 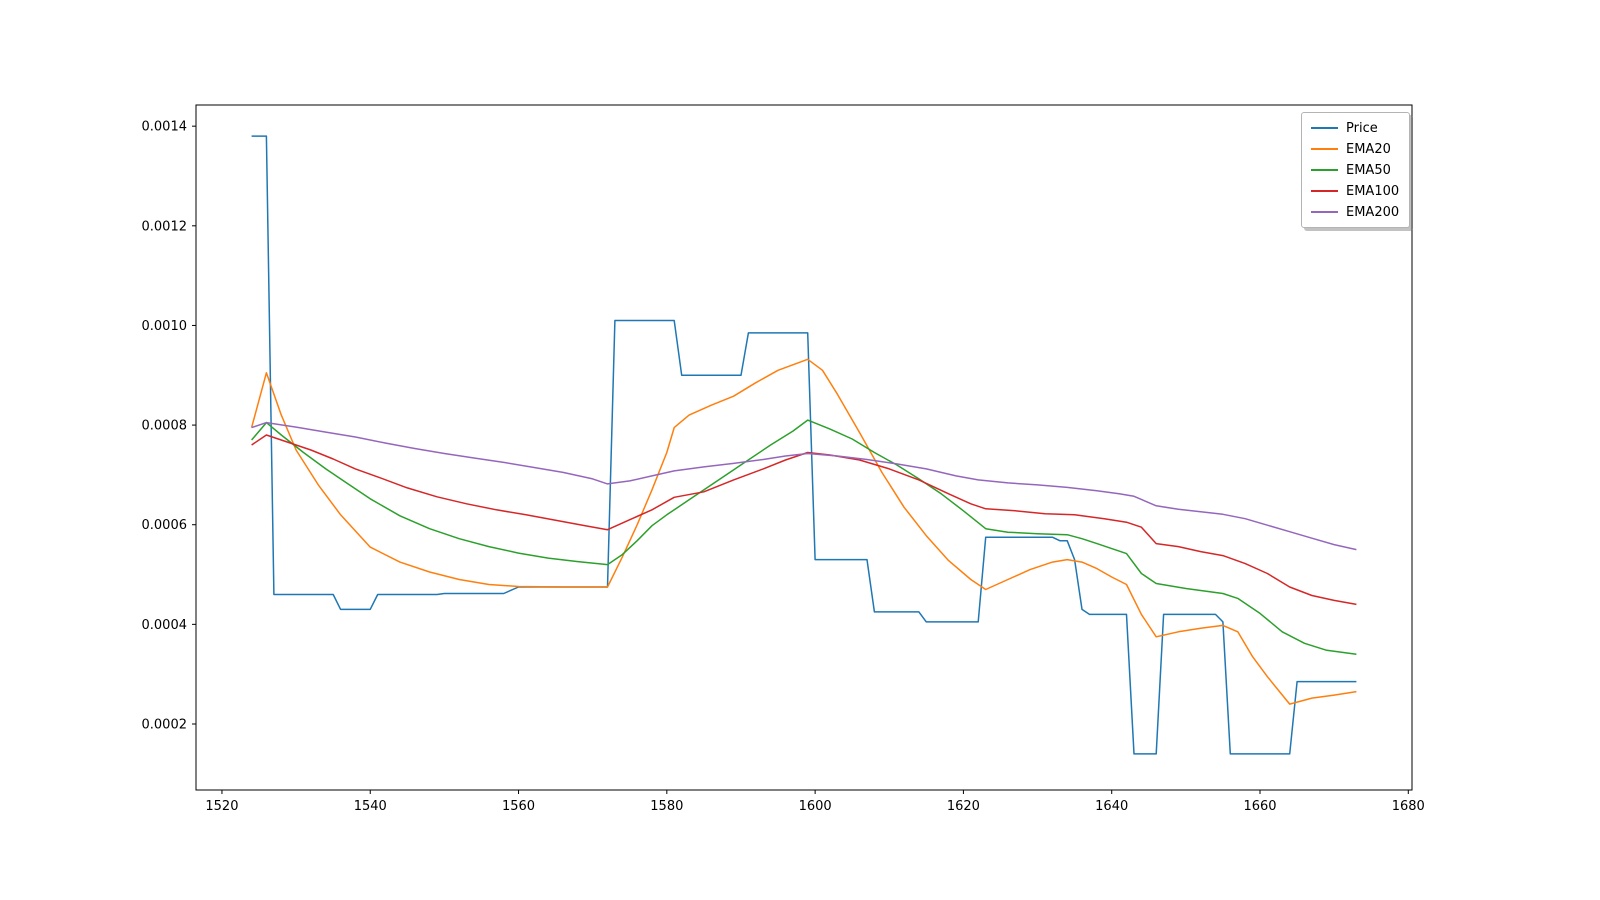 I want to click on x-tick-label: 1600, so click(x=815, y=806).